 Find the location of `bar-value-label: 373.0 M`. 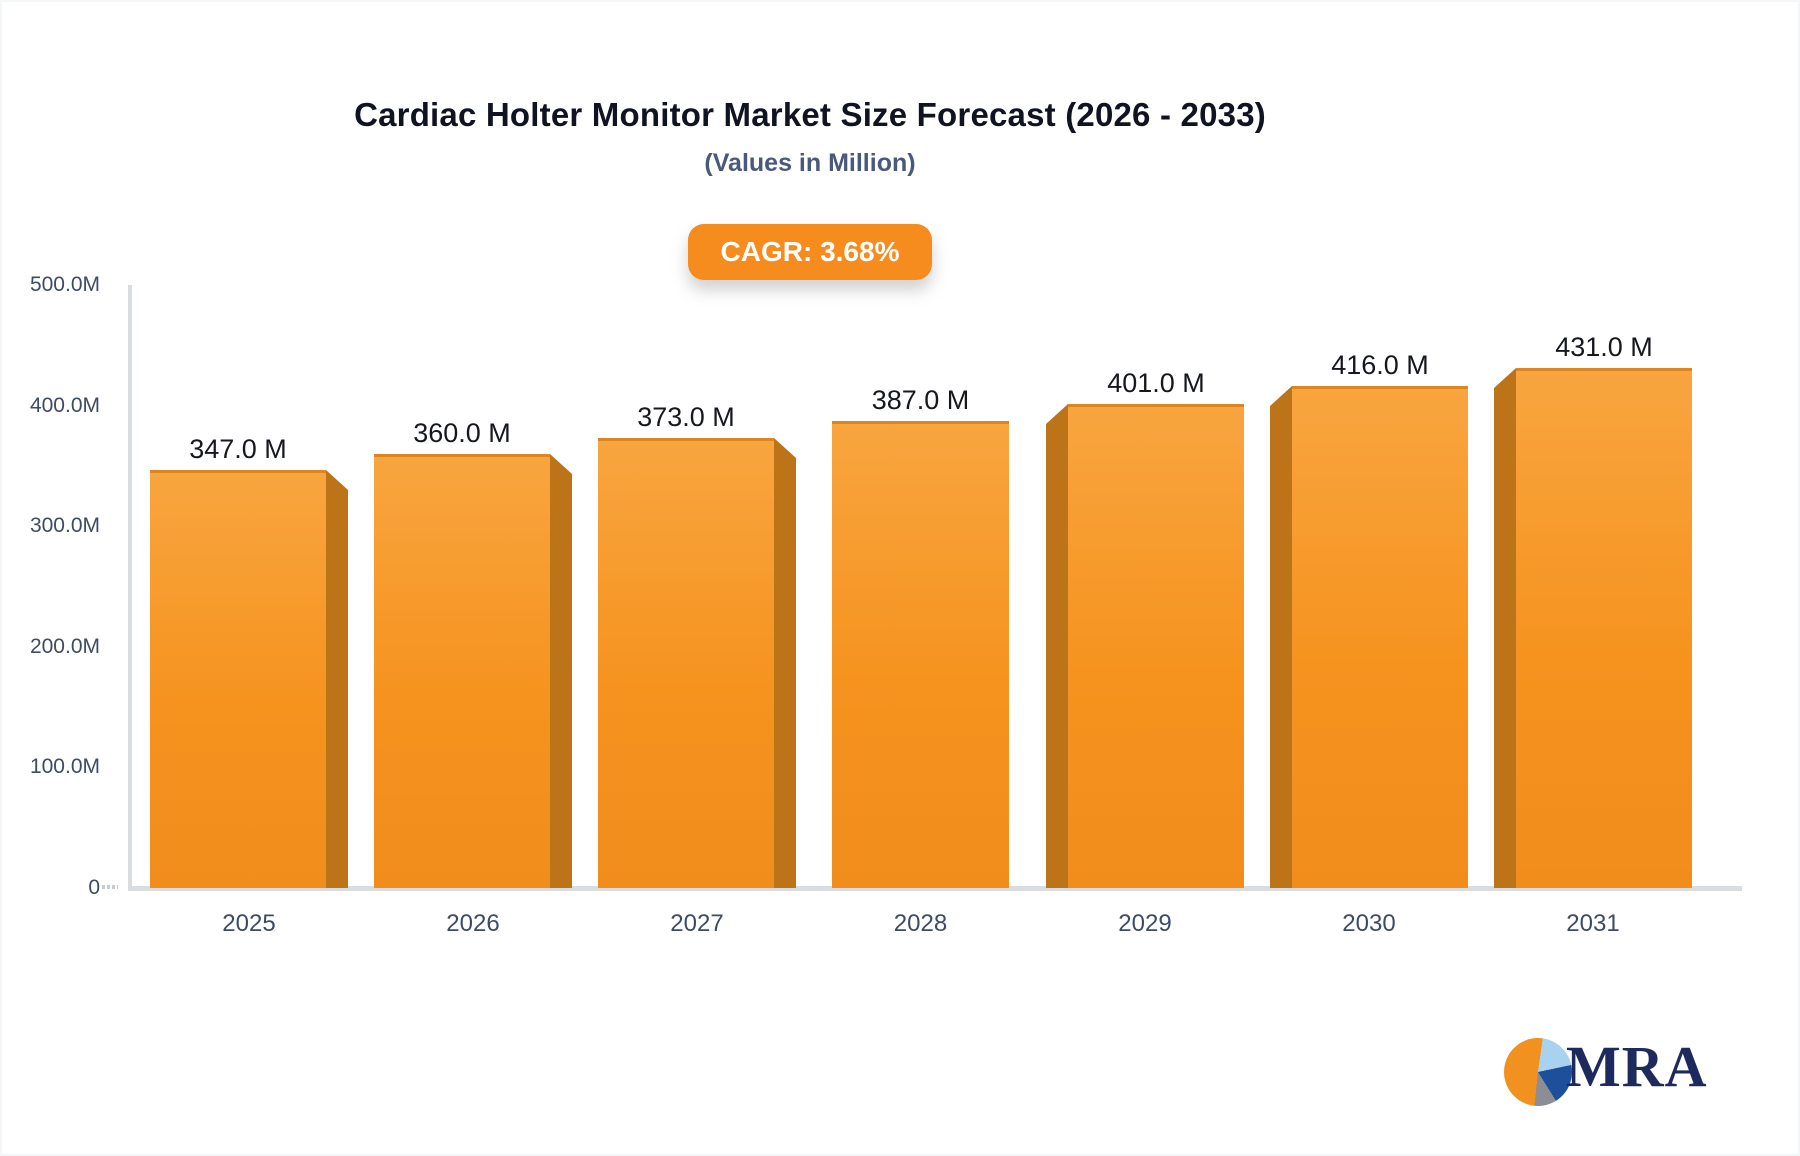

bar-value-label: 373.0 M is located at coordinates (686, 417).